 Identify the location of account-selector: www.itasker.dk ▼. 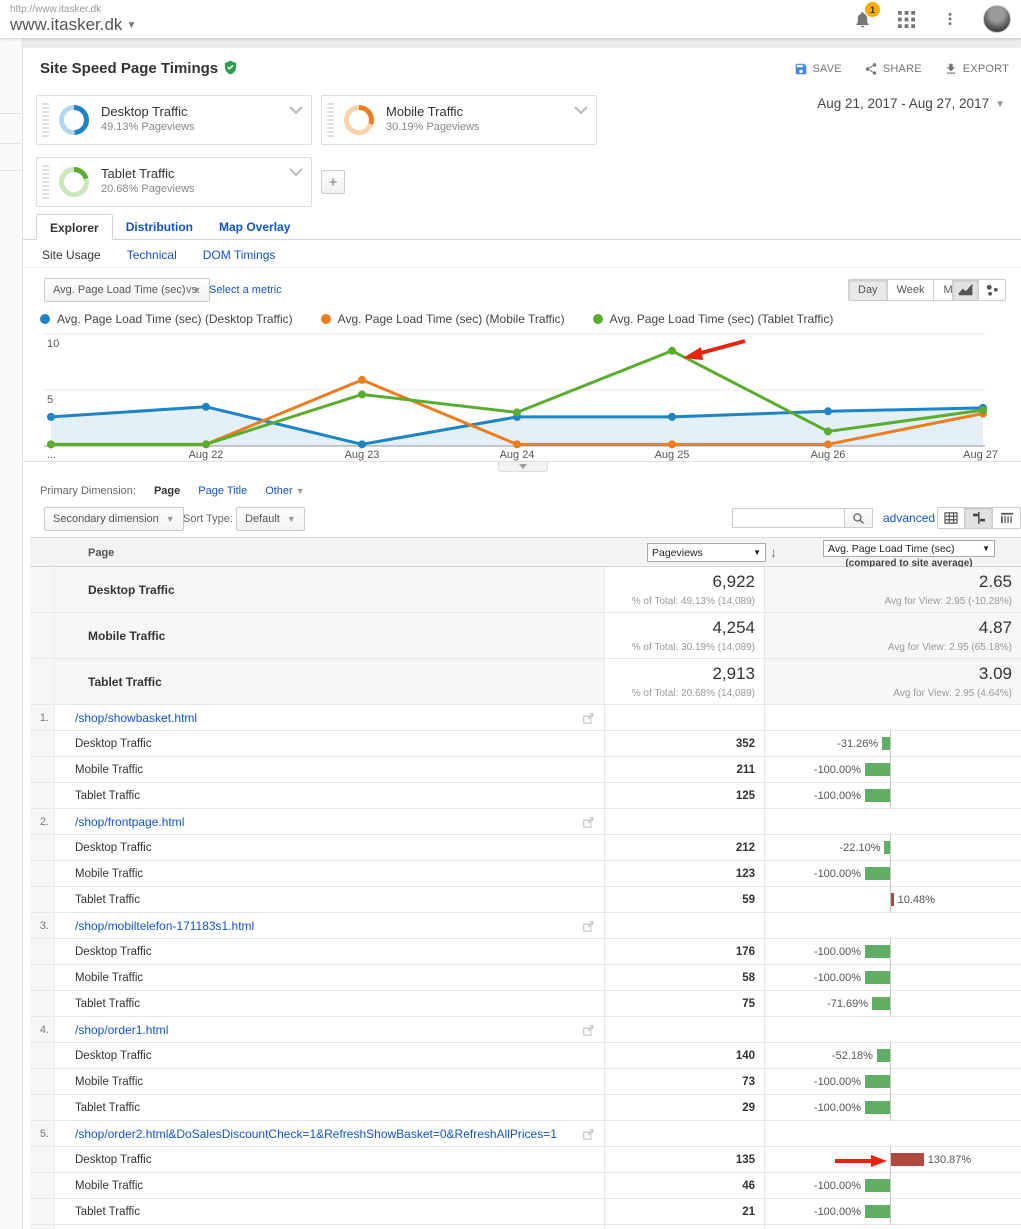
(73, 25).